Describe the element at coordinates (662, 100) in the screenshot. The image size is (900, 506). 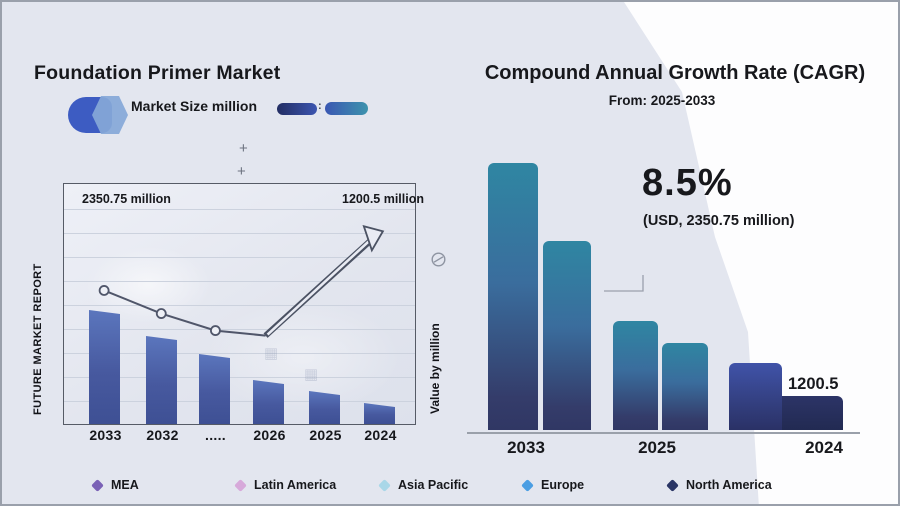
I see `right-chart-subtitle: From: 2025-2033` at that location.